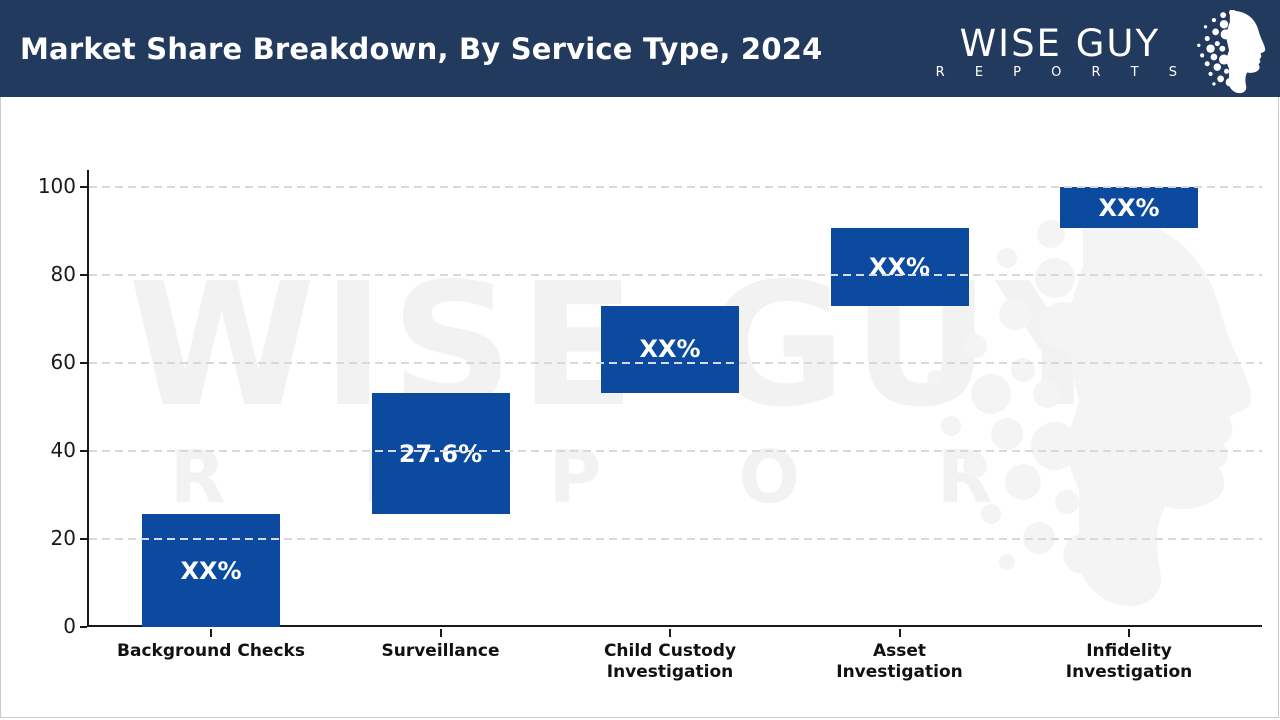  I want to click on bar-value-label-asset-investigation: XX%, so click(899, 267).